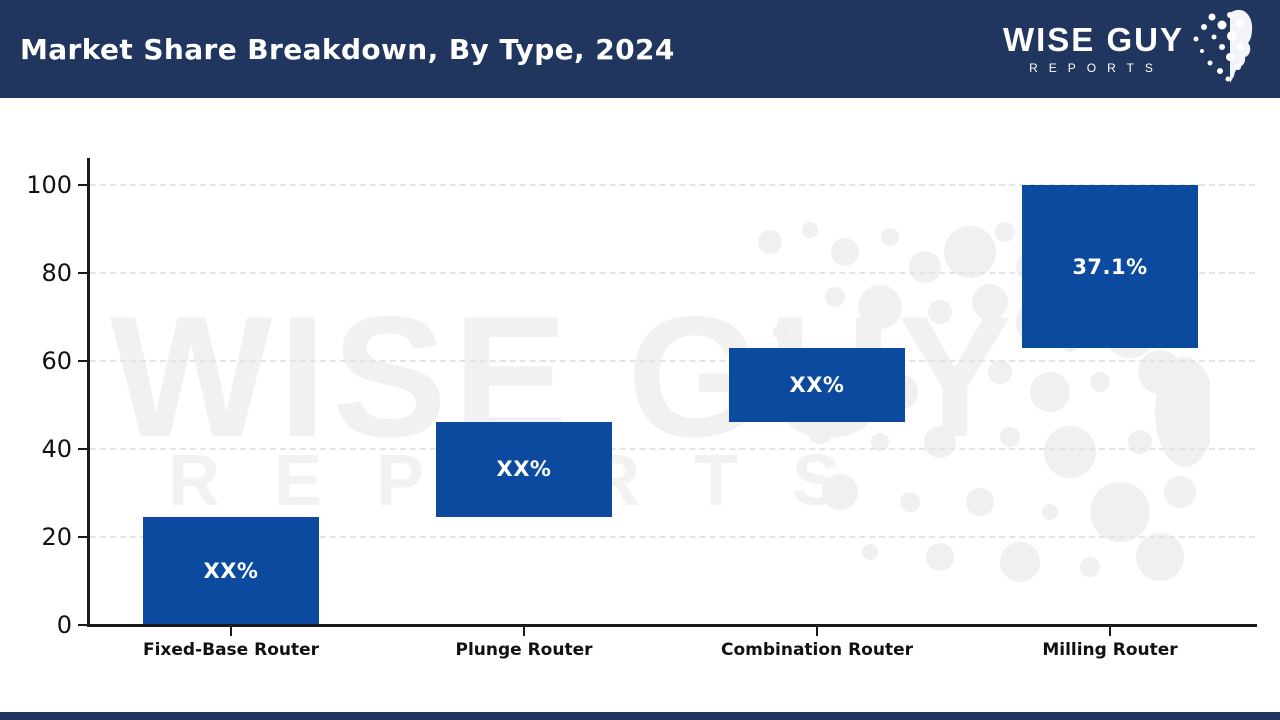 This screenshot has height=720, width=1280. Describe the element at coordinates (672, 625) in the screenshot. I see `x-axis-line` at that location.